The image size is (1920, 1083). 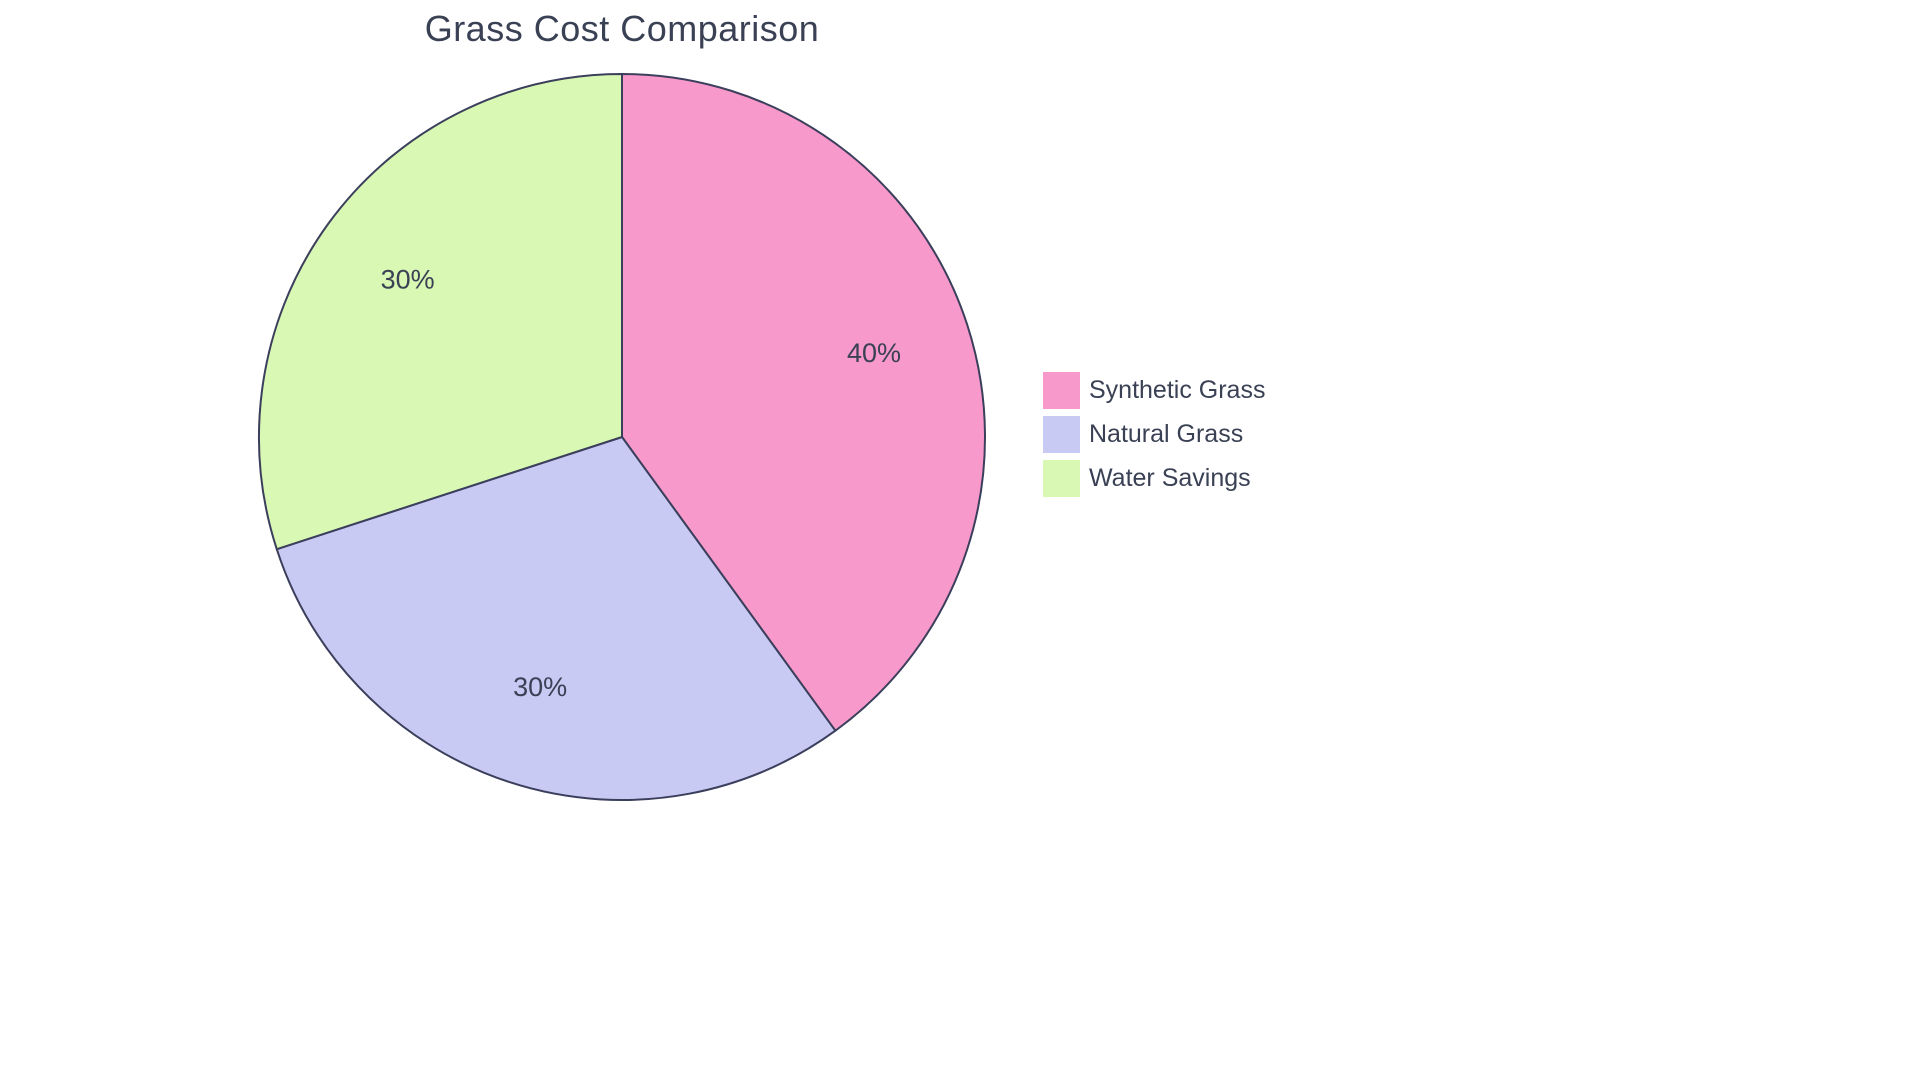 What do you see at coordinates (1166, 434) in the screenshot?
I see `legend-label-natural-grass: Natural Grass` at bounding box center [1166, 434].